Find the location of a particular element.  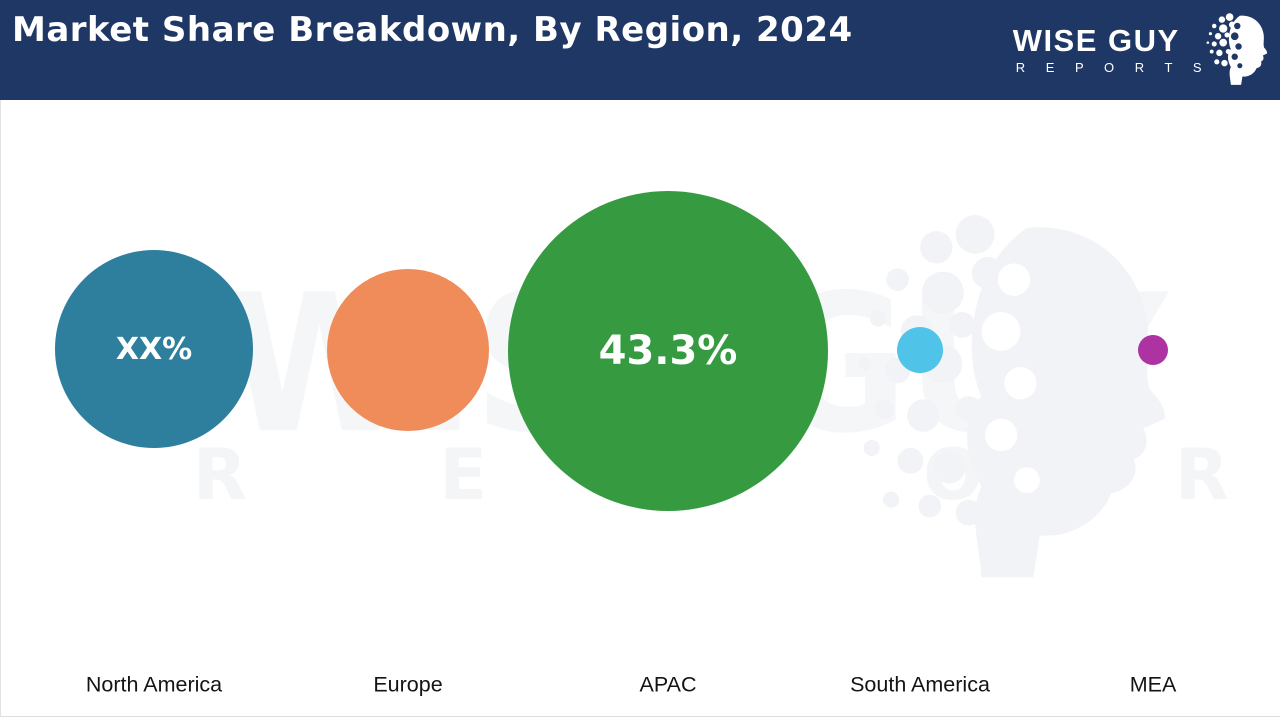

watermark-face-icon is located at coordinates (1011, 396).